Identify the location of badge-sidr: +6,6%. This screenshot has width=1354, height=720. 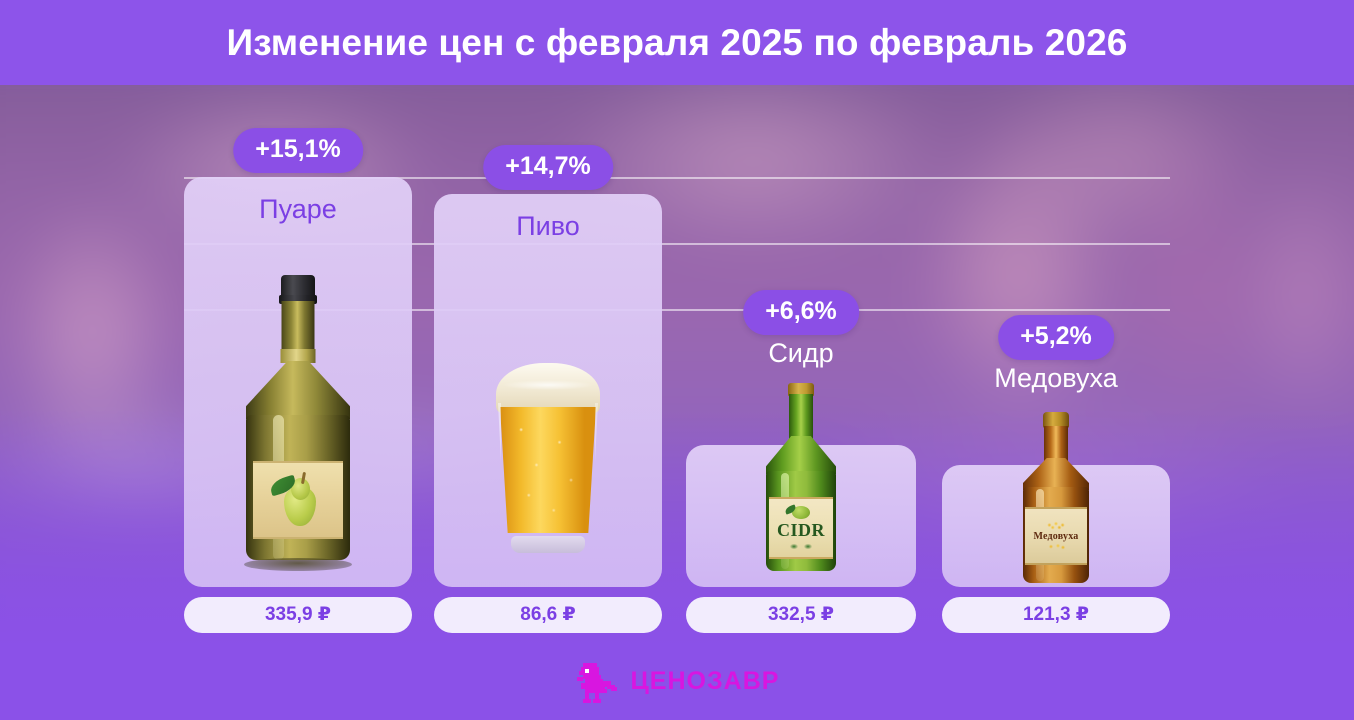
(801, 312).